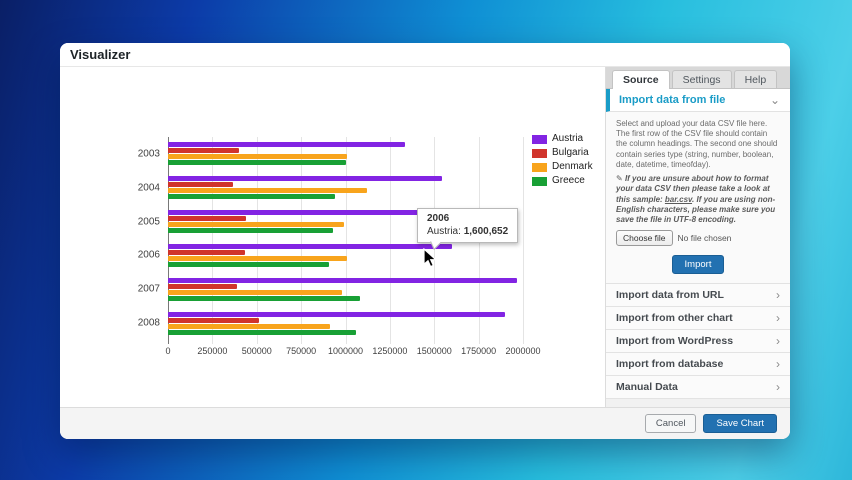  I want to click on bar-group-2004: 2004, so click(330, 188).